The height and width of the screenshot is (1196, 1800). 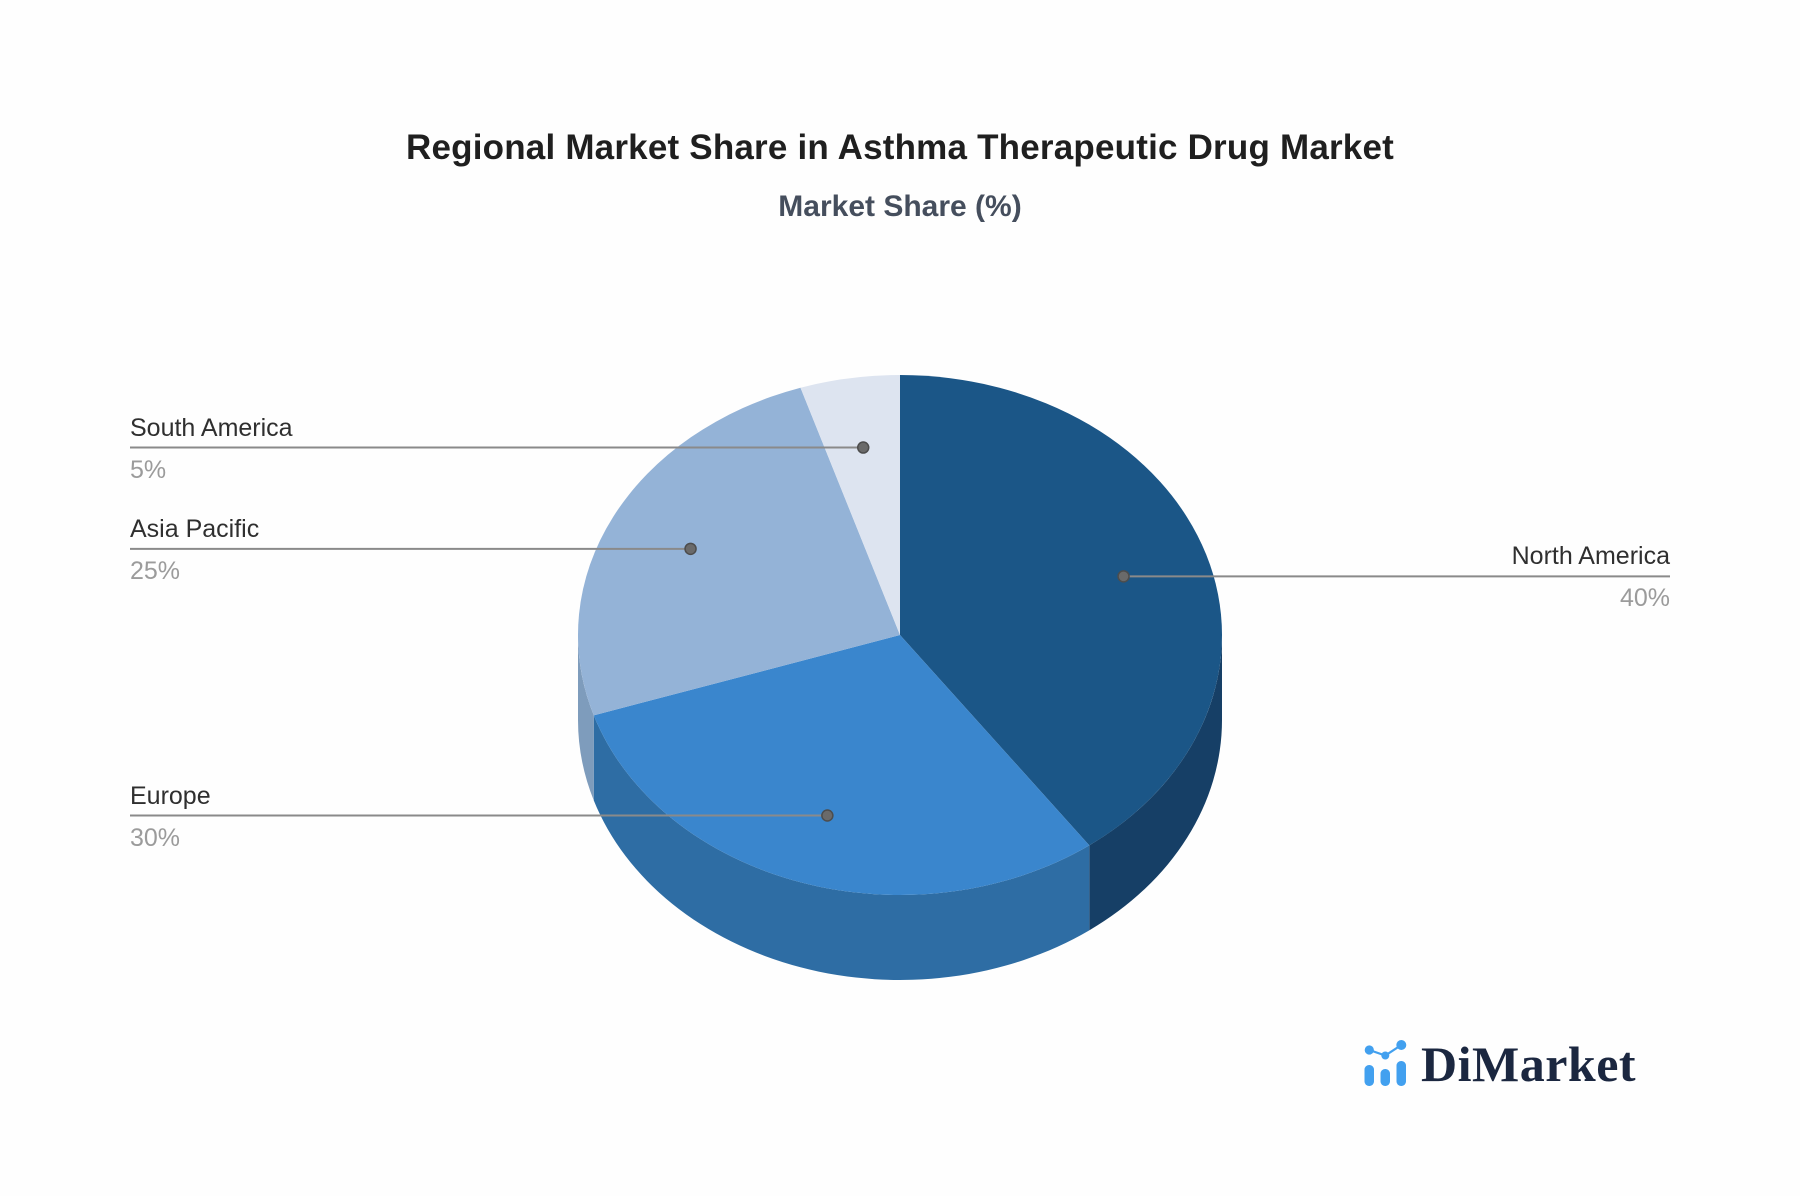 What do you see at coordinates (211, 427) in the screenshot?
I see `slice-label-south-america: South America` at bounding box center [211, 427].